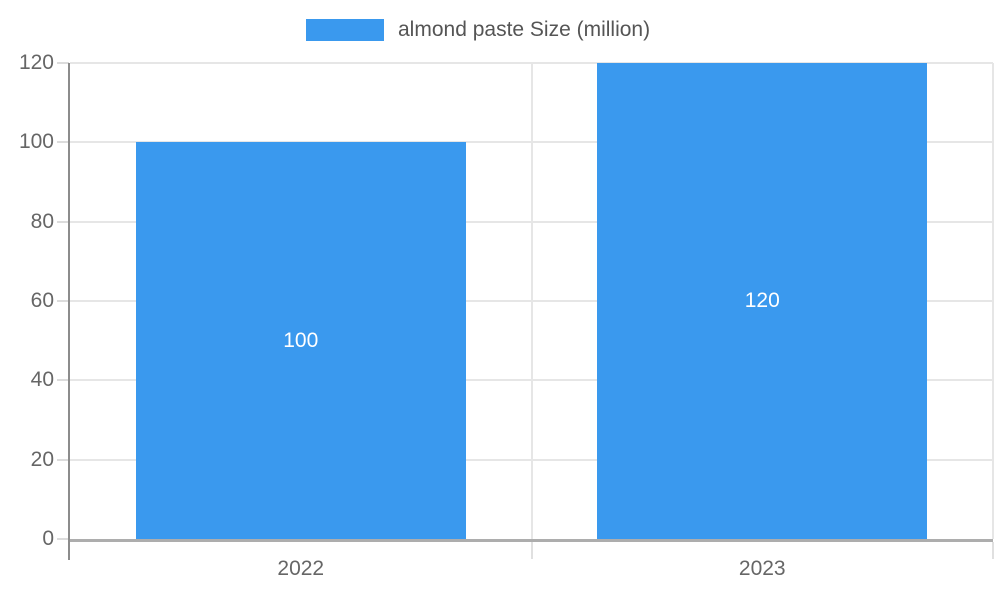 The height and width of the screenshot is (600, 1000). I want to click on x-axis-line, so click(531, 540).